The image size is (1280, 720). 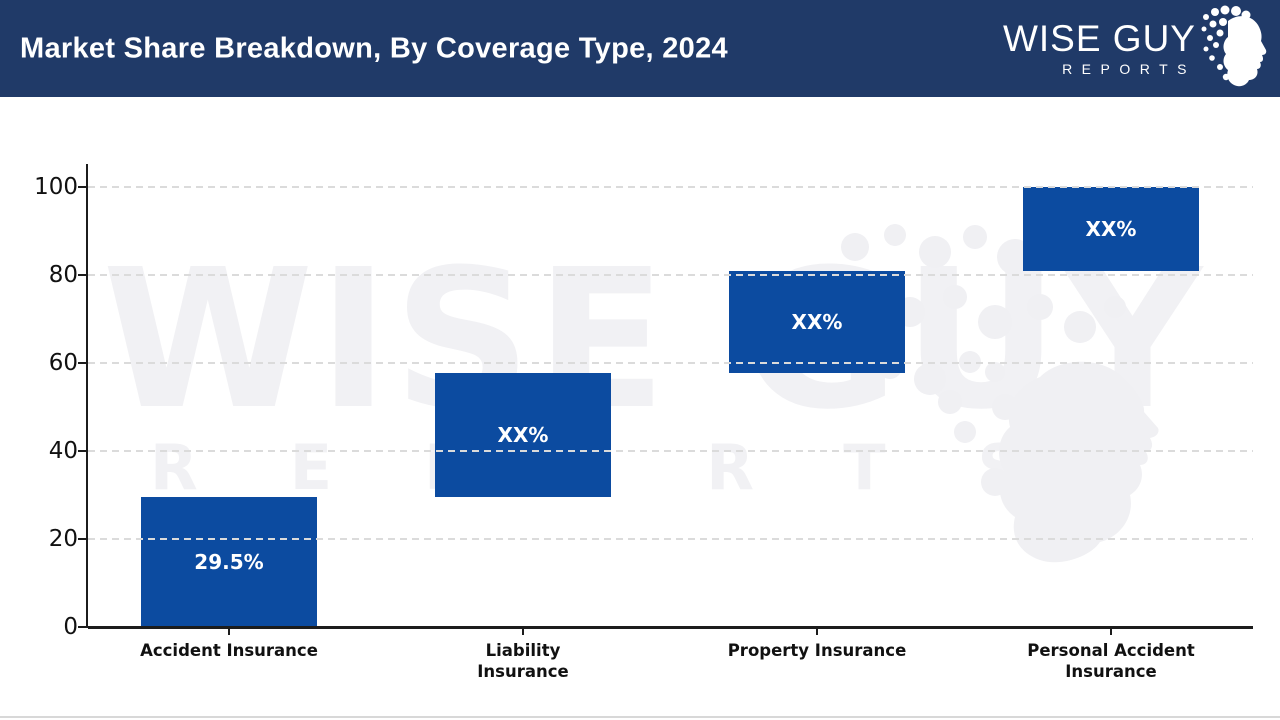 I want to click on y-axis-line, so click(x=87, y=396).